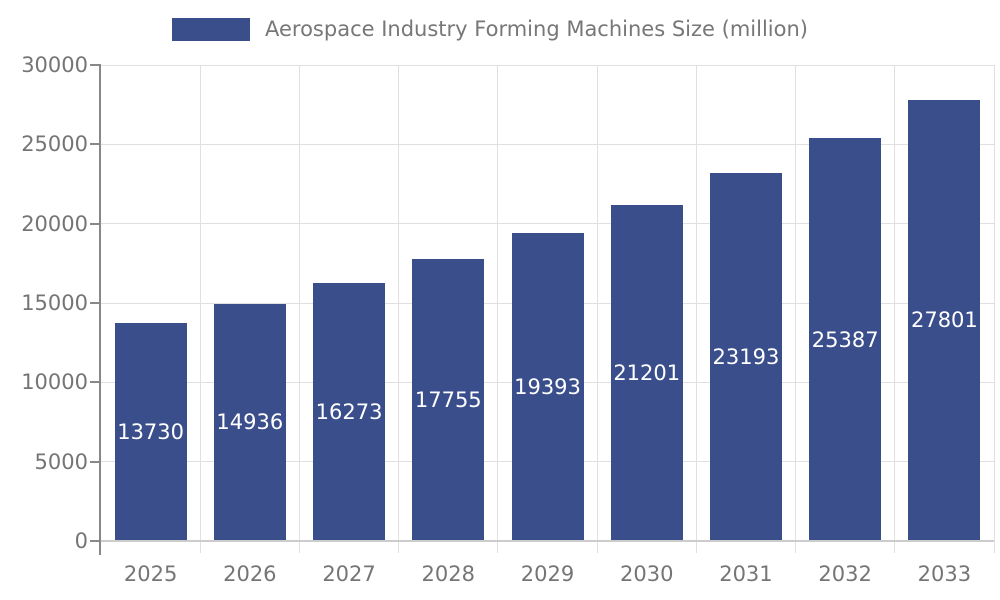 This screenshot has width=1000, height=600. I want to click on bar: 14936, so click(249, 422).